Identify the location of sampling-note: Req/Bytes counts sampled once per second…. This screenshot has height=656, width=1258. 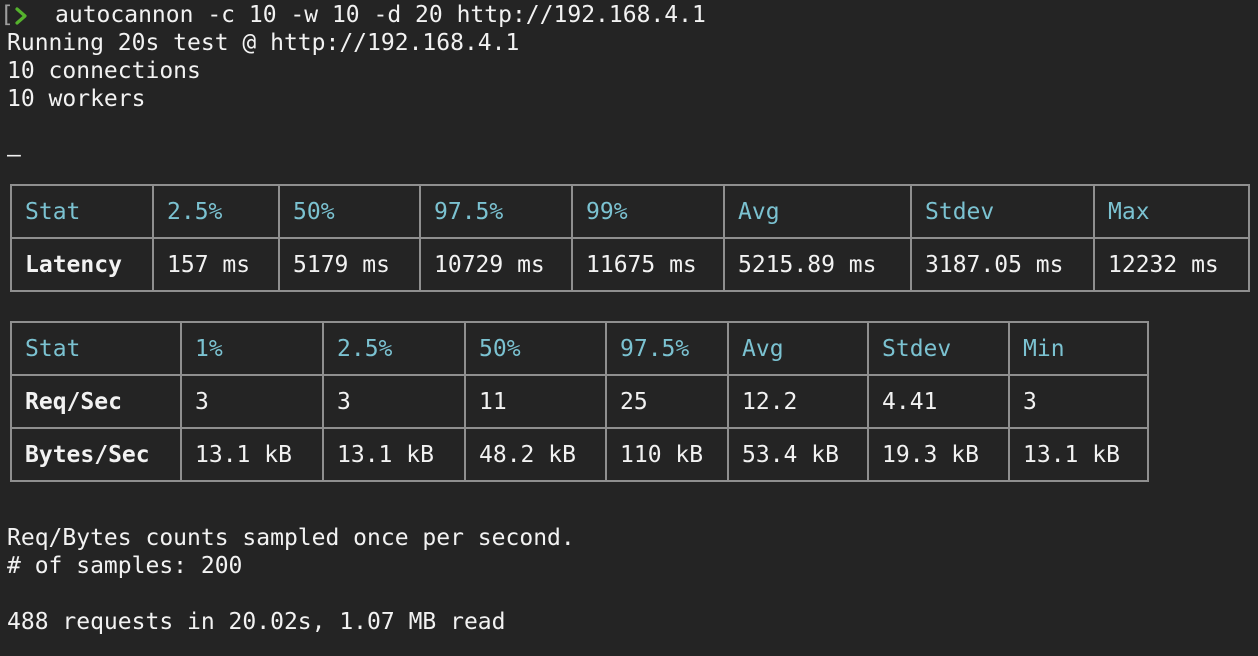
(291, 538).